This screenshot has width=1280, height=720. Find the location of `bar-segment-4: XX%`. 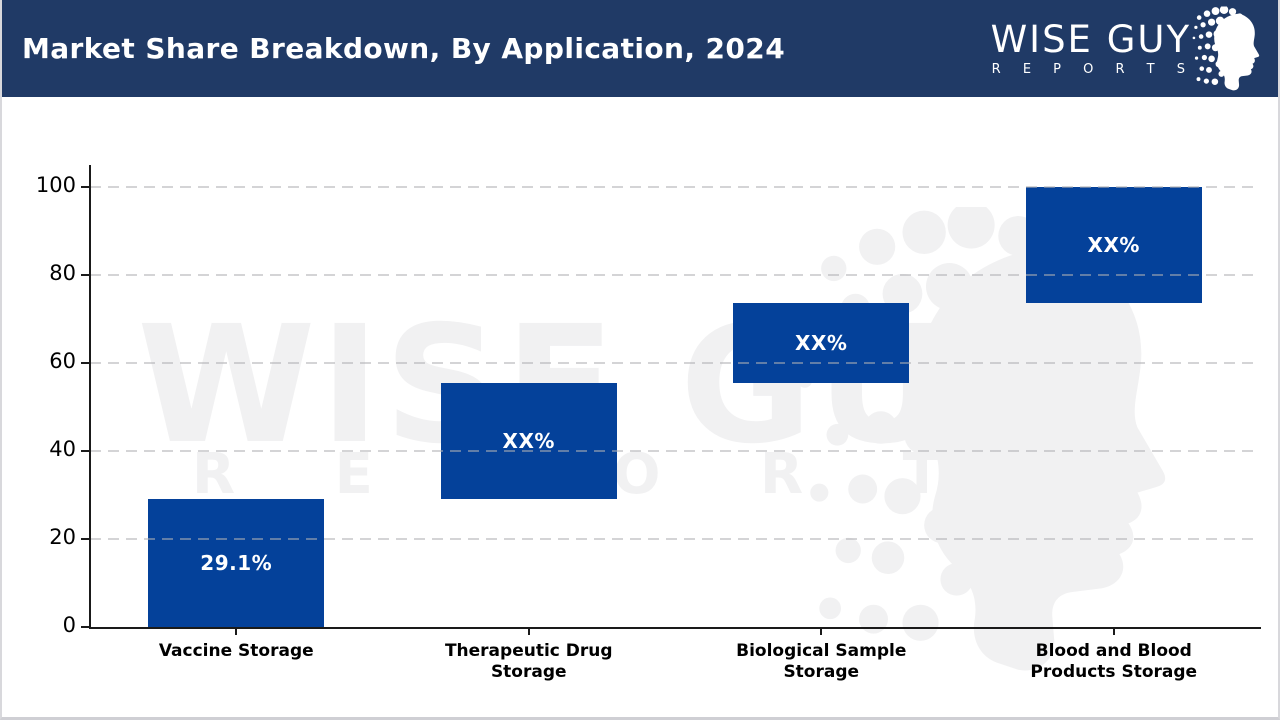

bar-segment-4: XX% is located at coordinates (1113, 245).